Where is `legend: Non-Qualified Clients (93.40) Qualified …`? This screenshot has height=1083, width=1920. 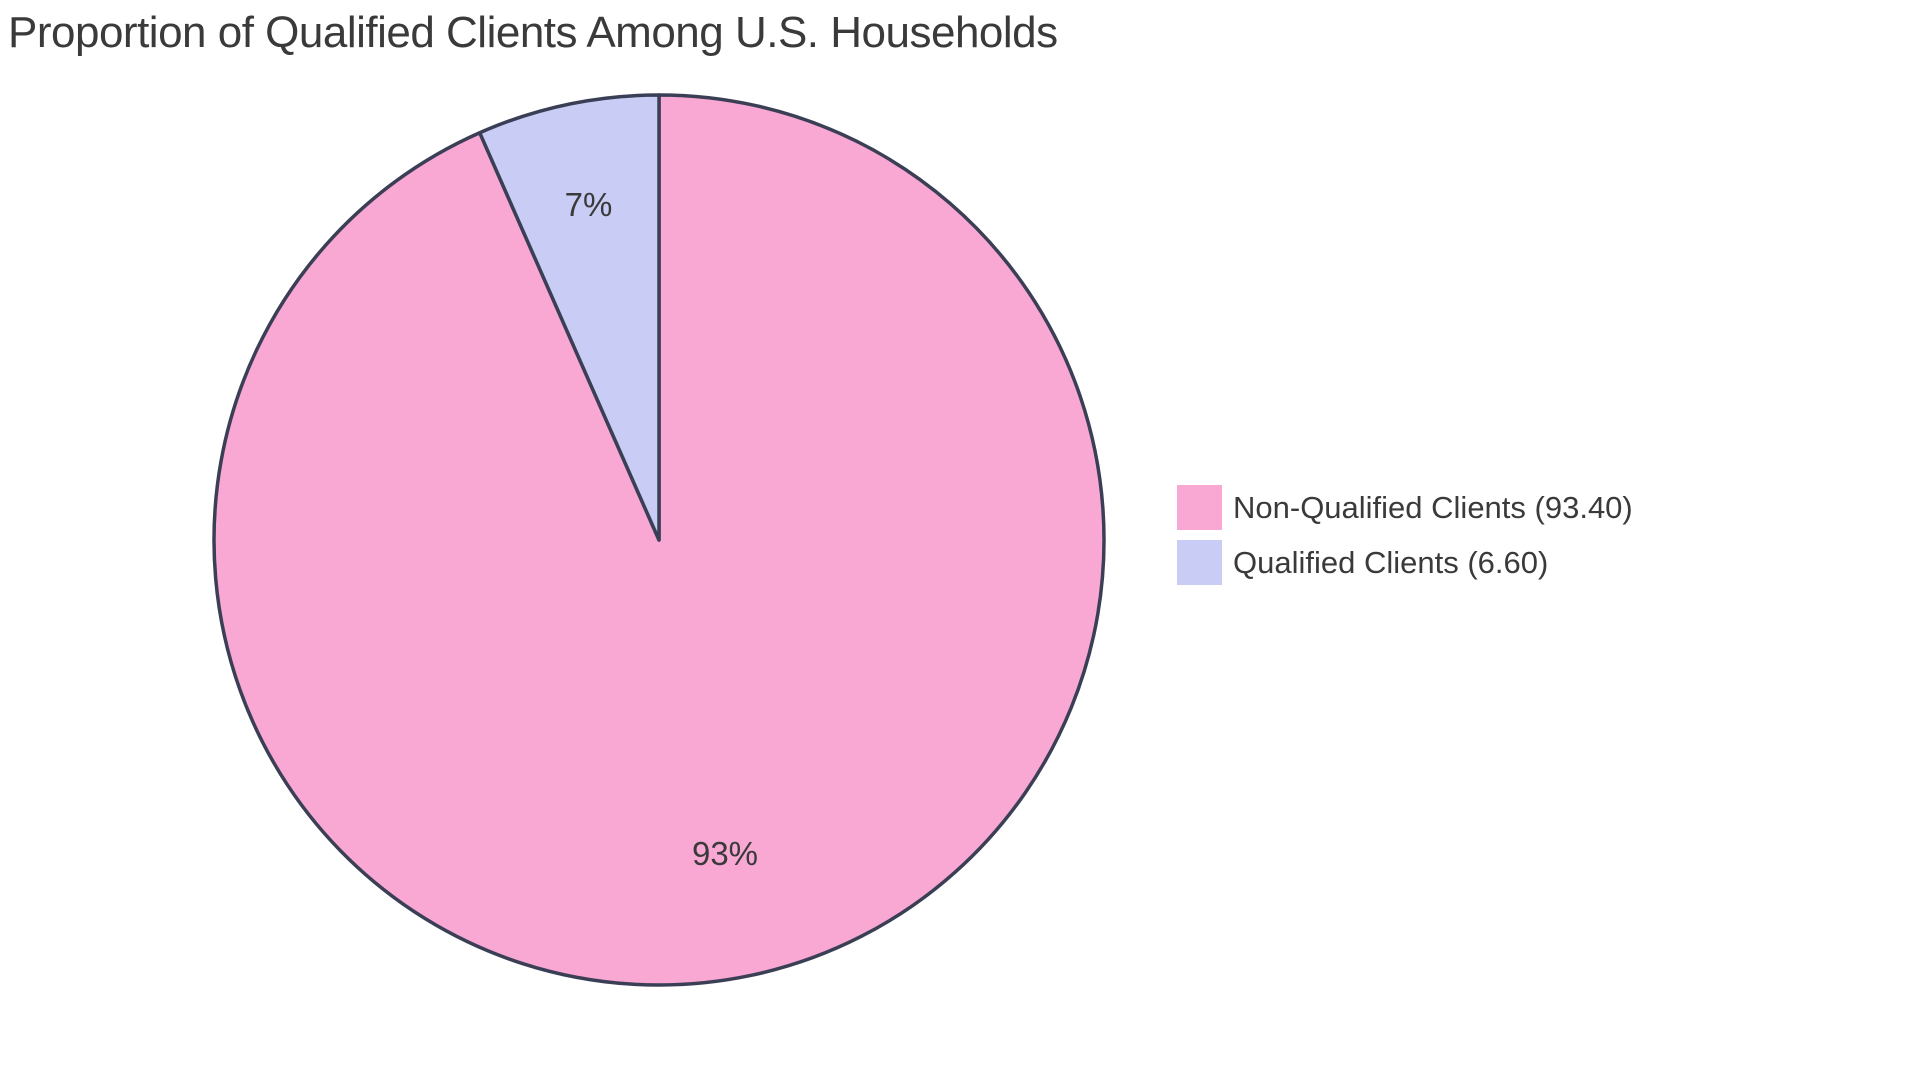 legend: Non-Qualified Clients (93.40) Qualified … is located at coordinates (1405, 535).